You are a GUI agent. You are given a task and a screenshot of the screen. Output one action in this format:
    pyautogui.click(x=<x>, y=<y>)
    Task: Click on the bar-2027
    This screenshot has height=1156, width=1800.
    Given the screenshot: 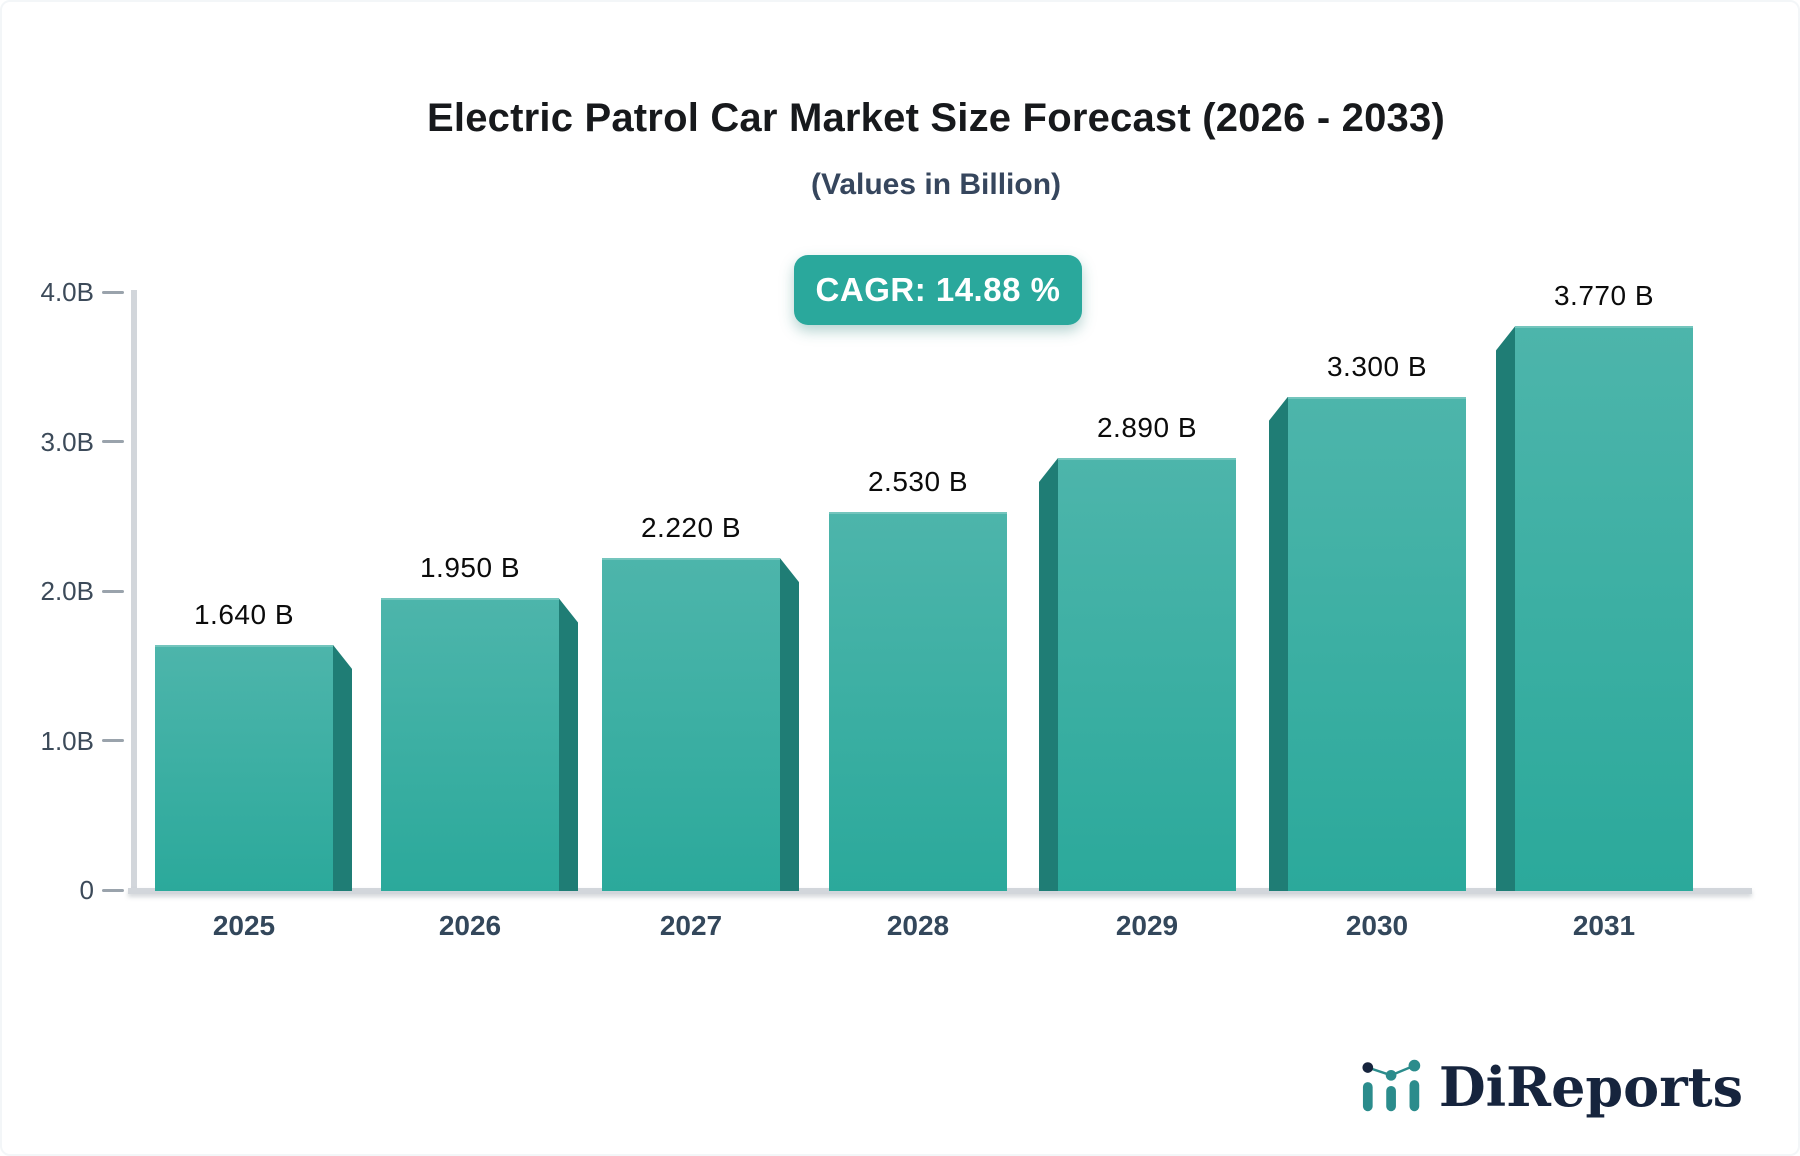 What is the action you would take?
    pyautogui.click(x=691, y=724)
    